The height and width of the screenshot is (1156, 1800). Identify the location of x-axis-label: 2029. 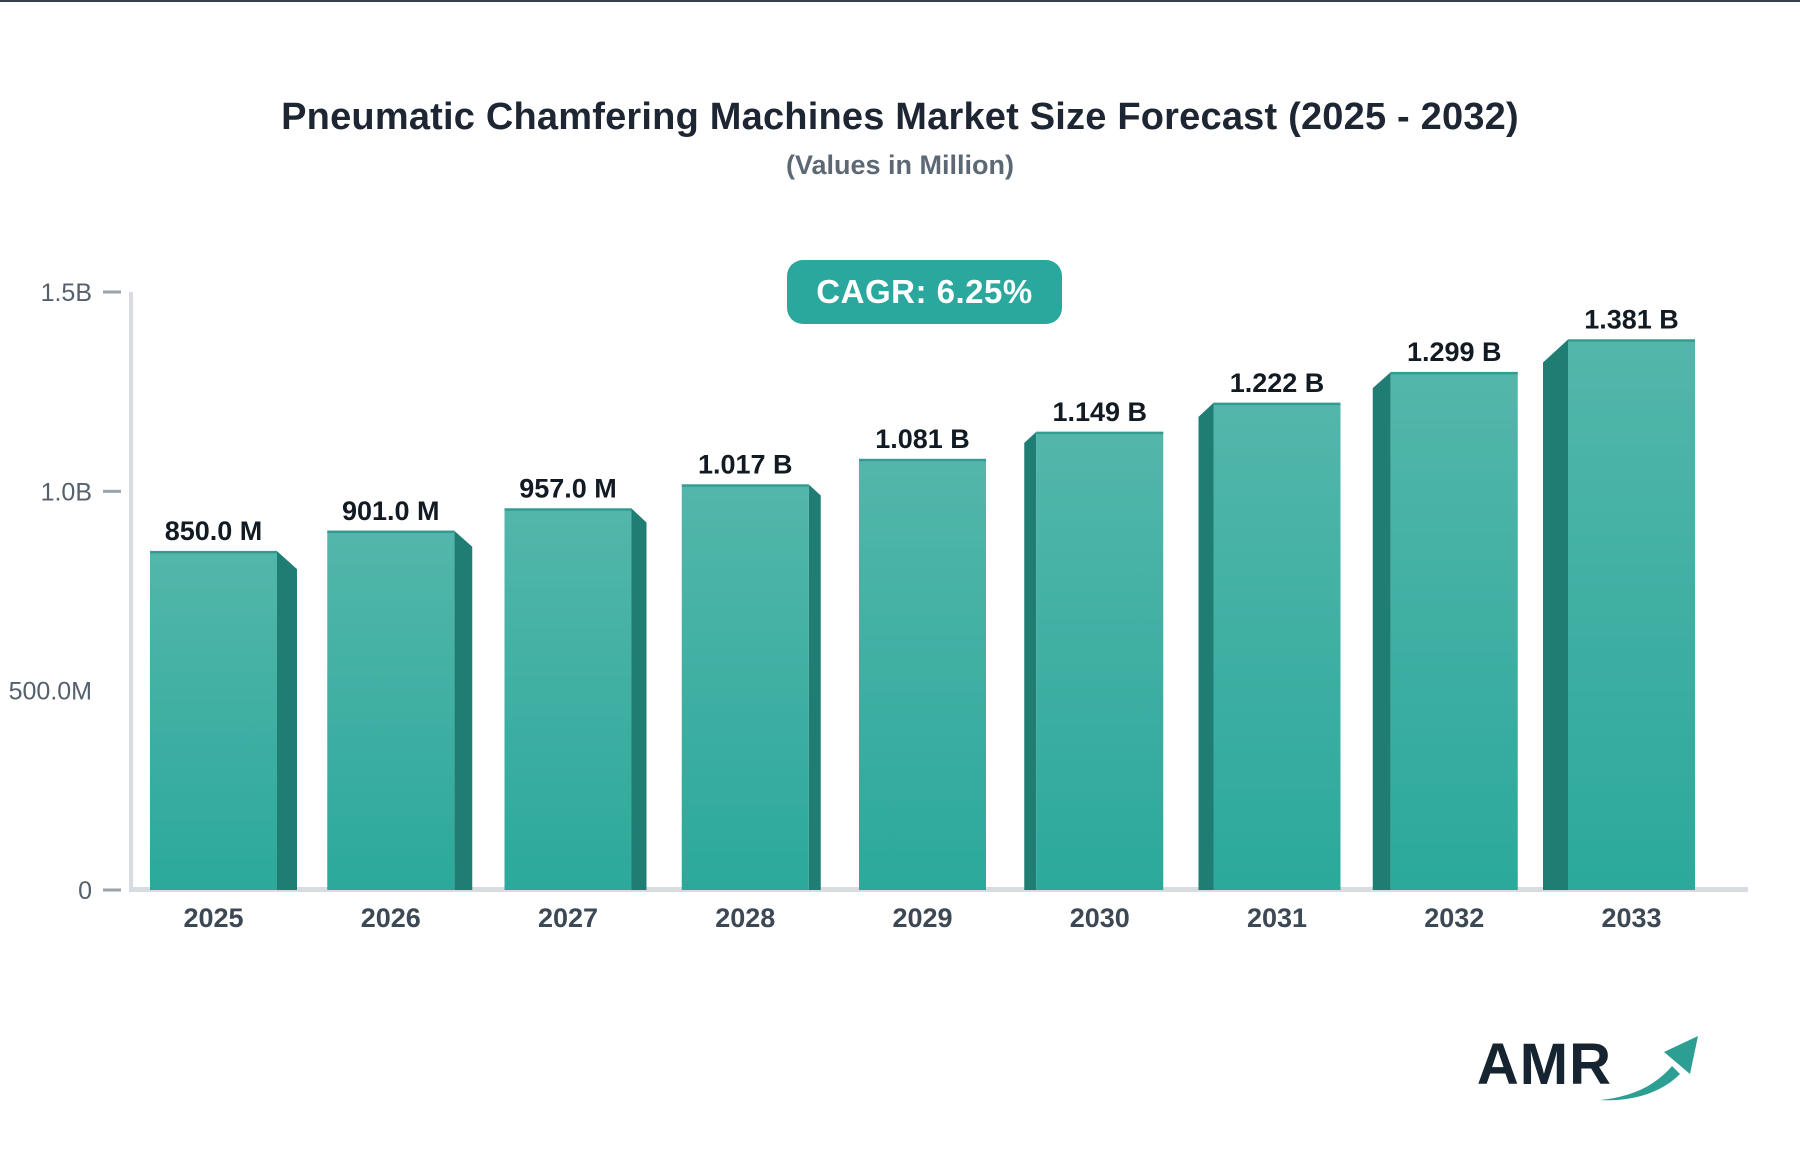
(922, 918).